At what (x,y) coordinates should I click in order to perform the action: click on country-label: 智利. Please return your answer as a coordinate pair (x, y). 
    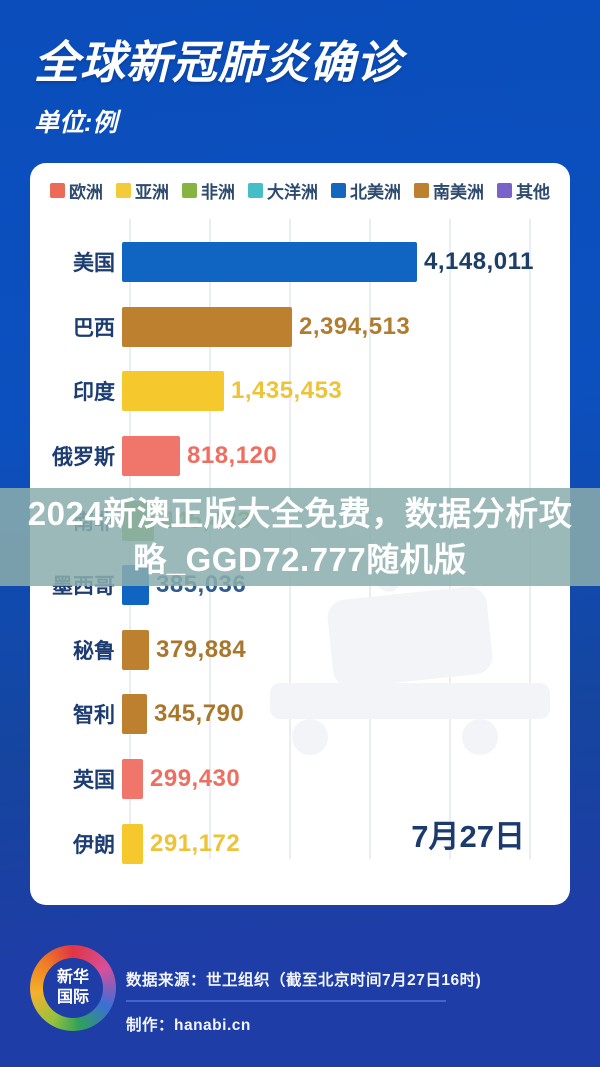
    Looking at the image, I should click on (94, 716).